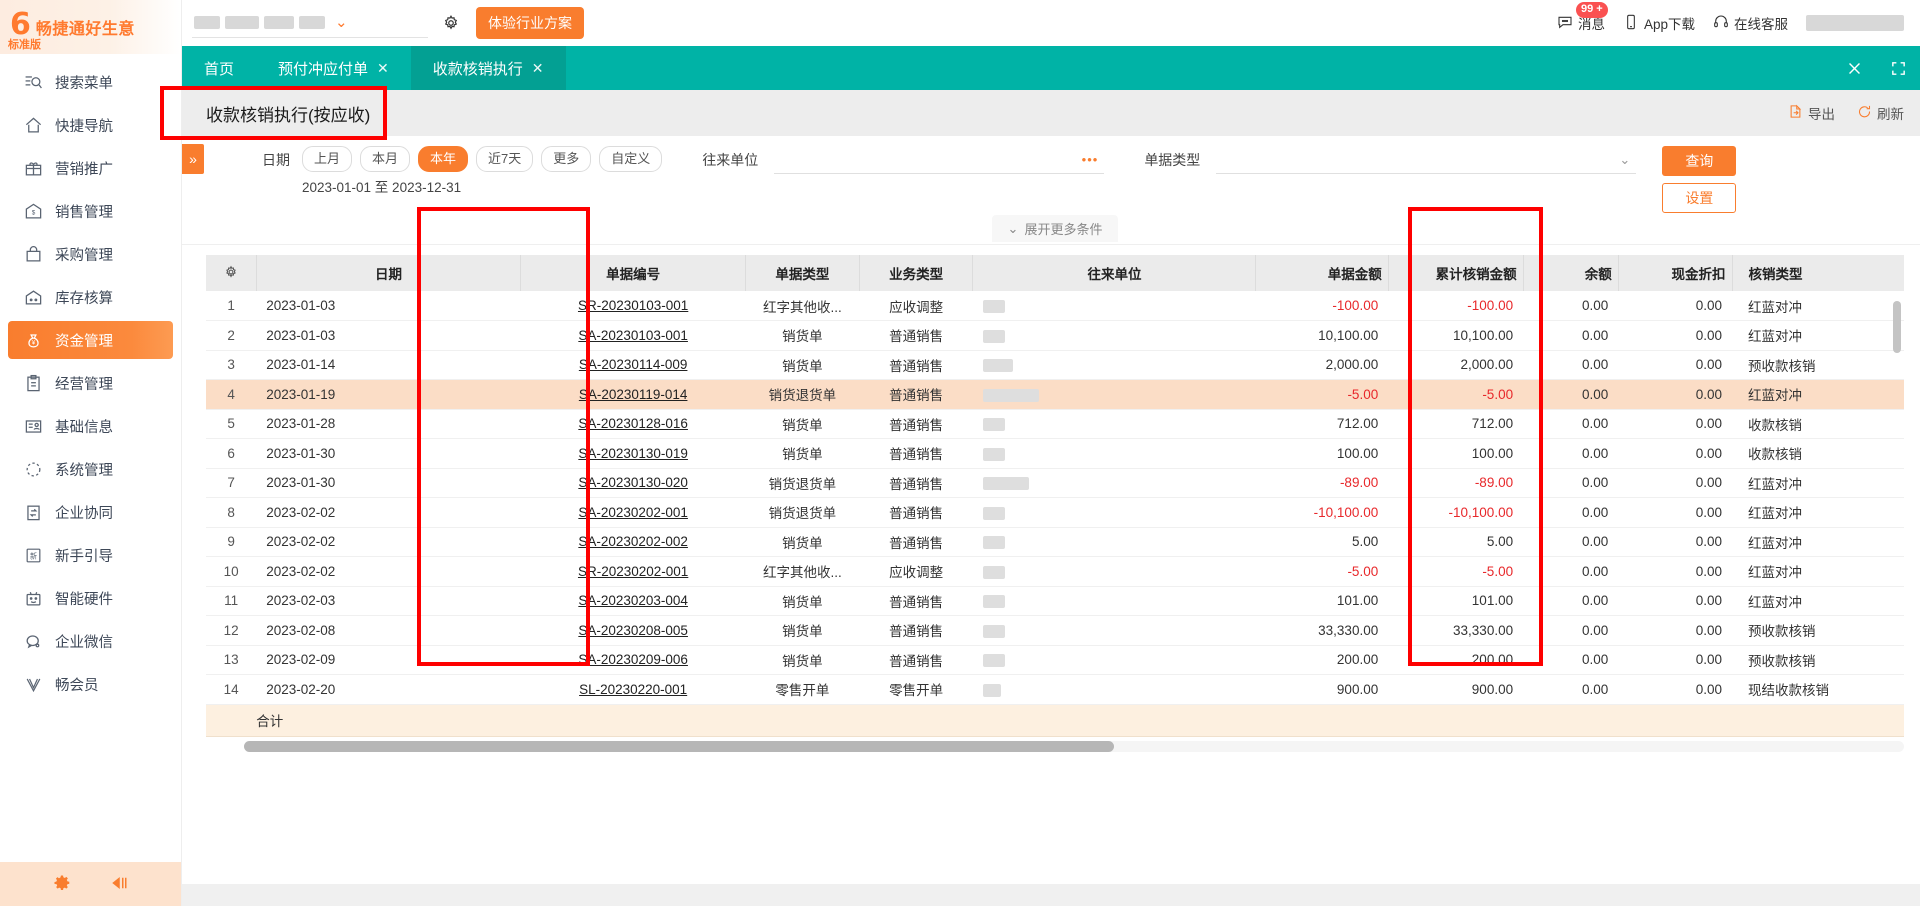  Describe the element at coordinates (1898, 68) in the screenshot. I see `fullscreen-icon` at that location.